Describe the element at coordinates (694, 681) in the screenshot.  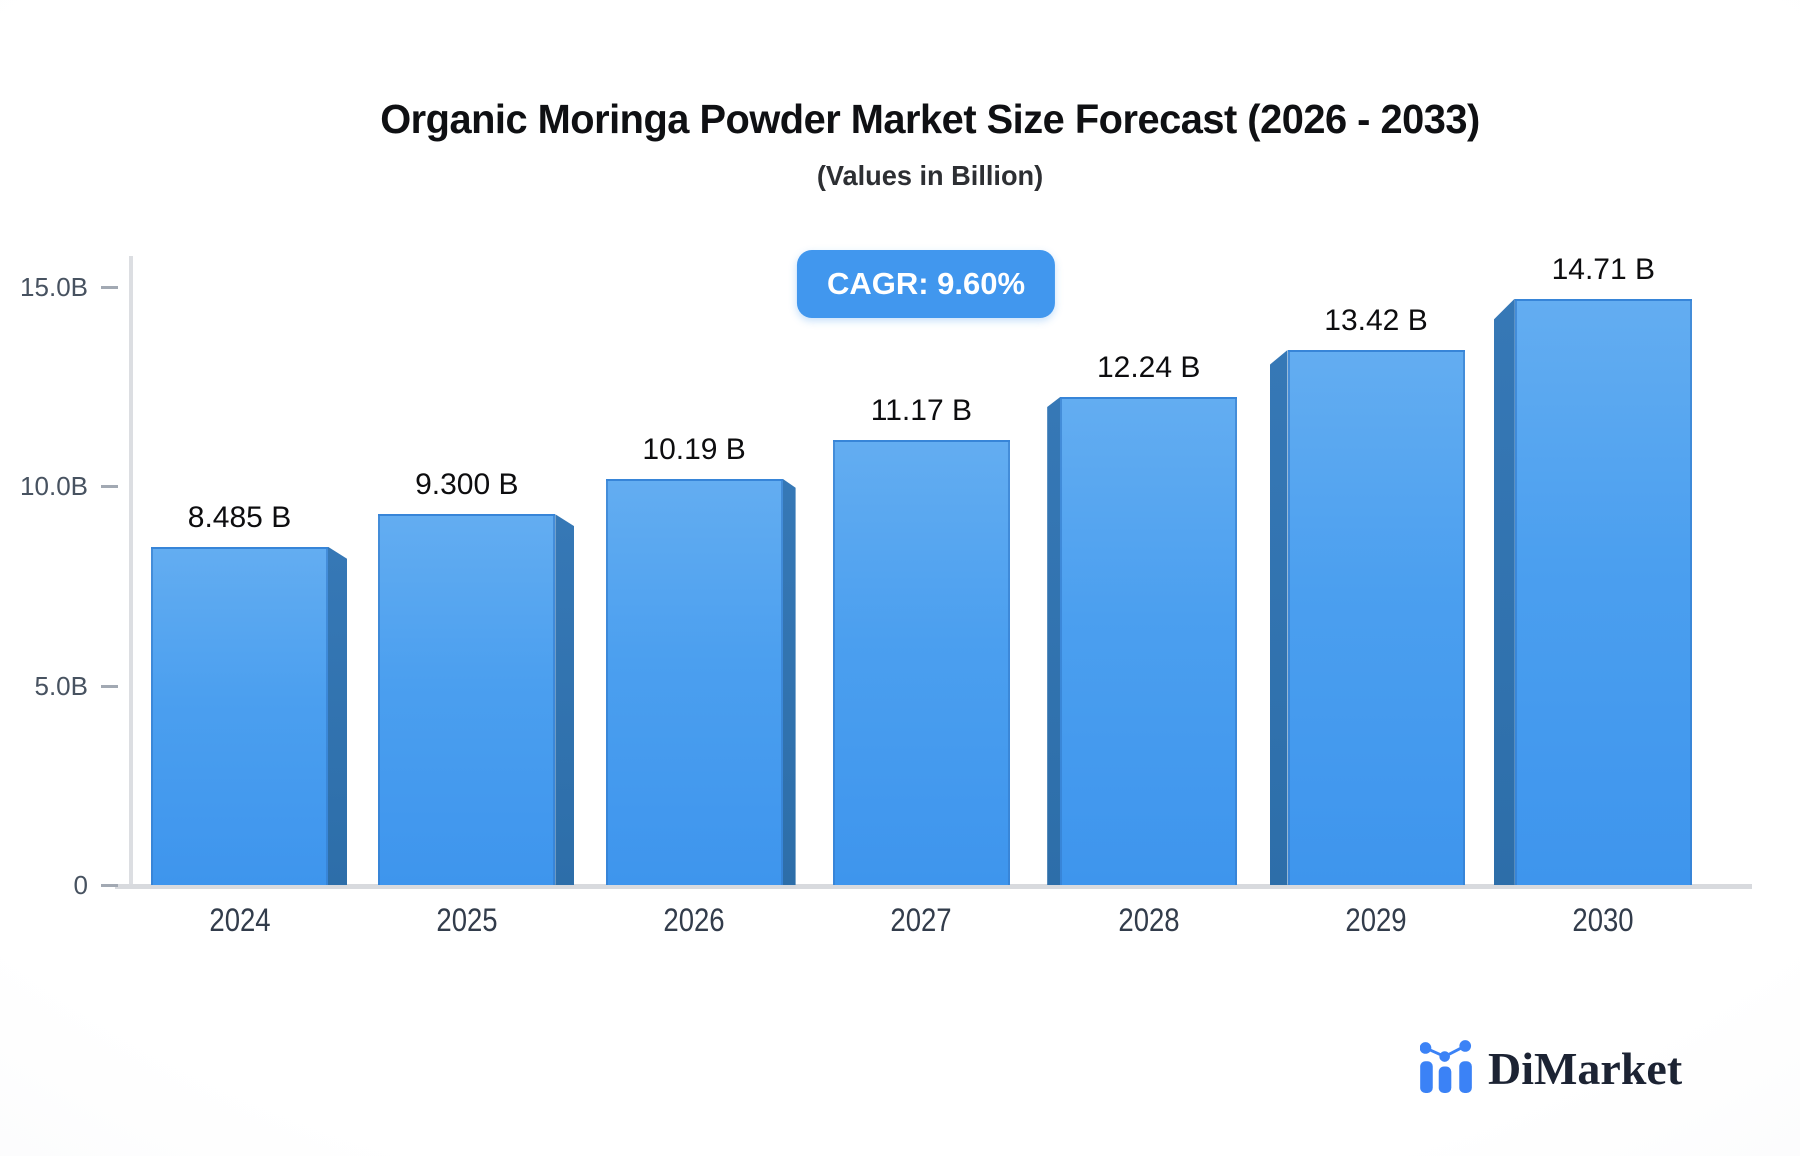
I see `bar-2026` at that location.